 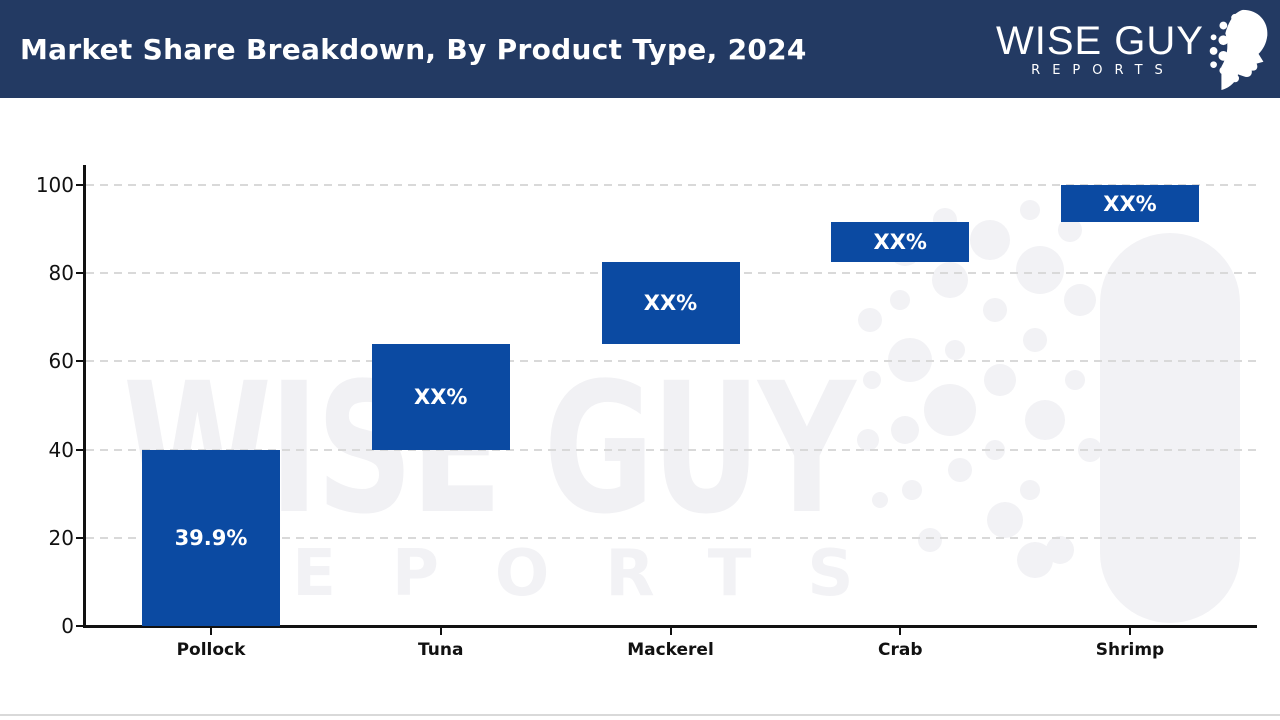 I want to click on y-tick-label: 0, so click(x=67, y=626).